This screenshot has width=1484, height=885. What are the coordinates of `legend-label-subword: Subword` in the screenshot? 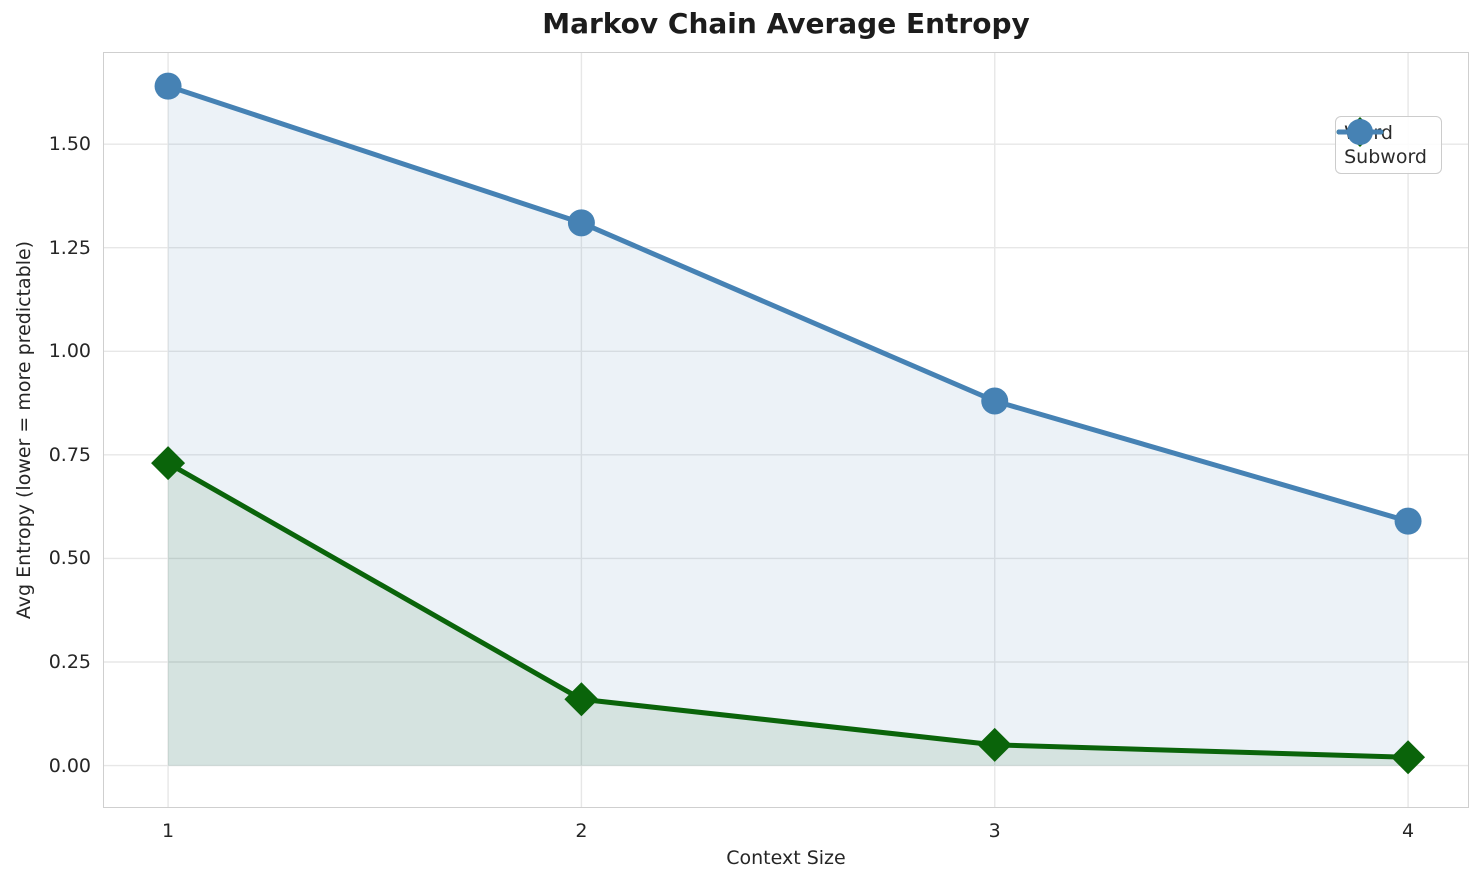 It's located at (1385, 157).